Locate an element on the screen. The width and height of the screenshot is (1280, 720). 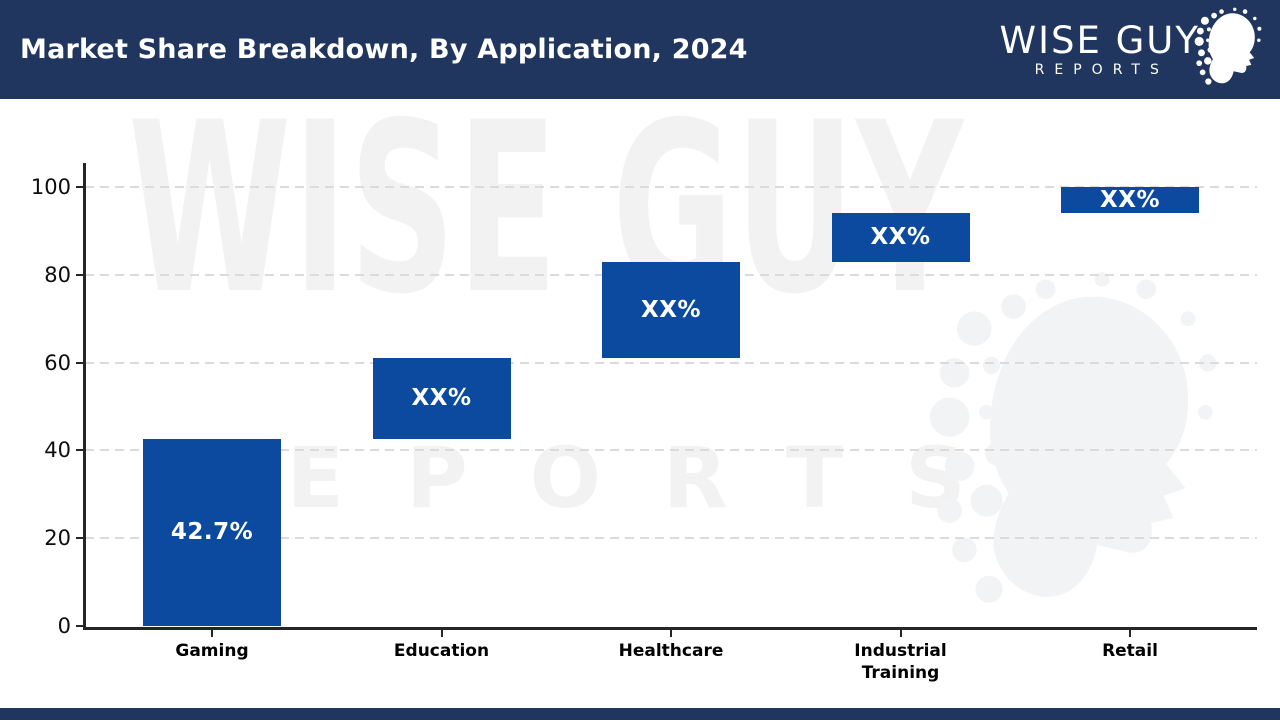
bar-gaming: 42.7% is located at coordinates (212, 532).